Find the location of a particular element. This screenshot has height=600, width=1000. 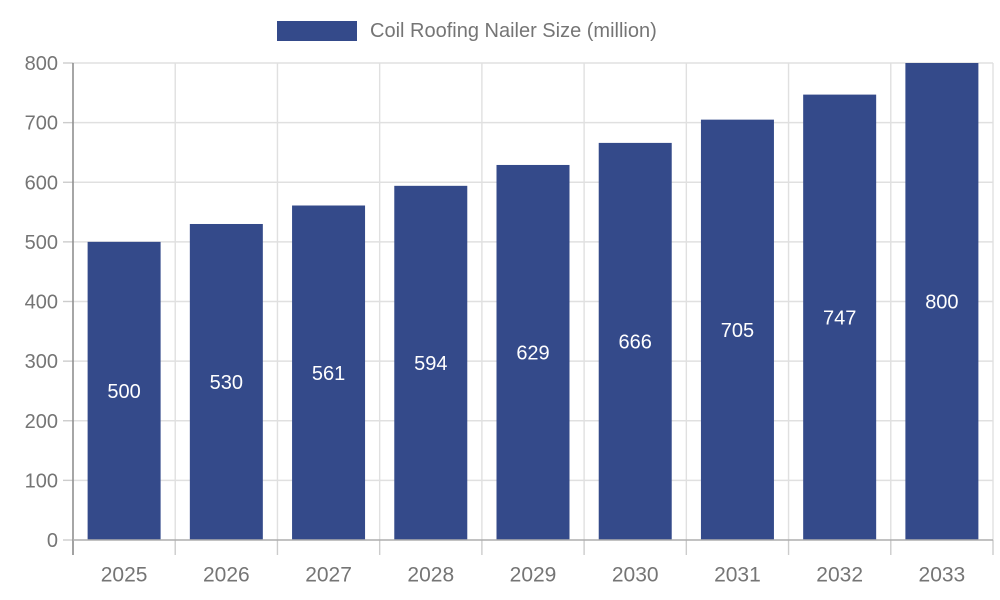

x-tick-label: 2026 is located at coordinates (226, 574).